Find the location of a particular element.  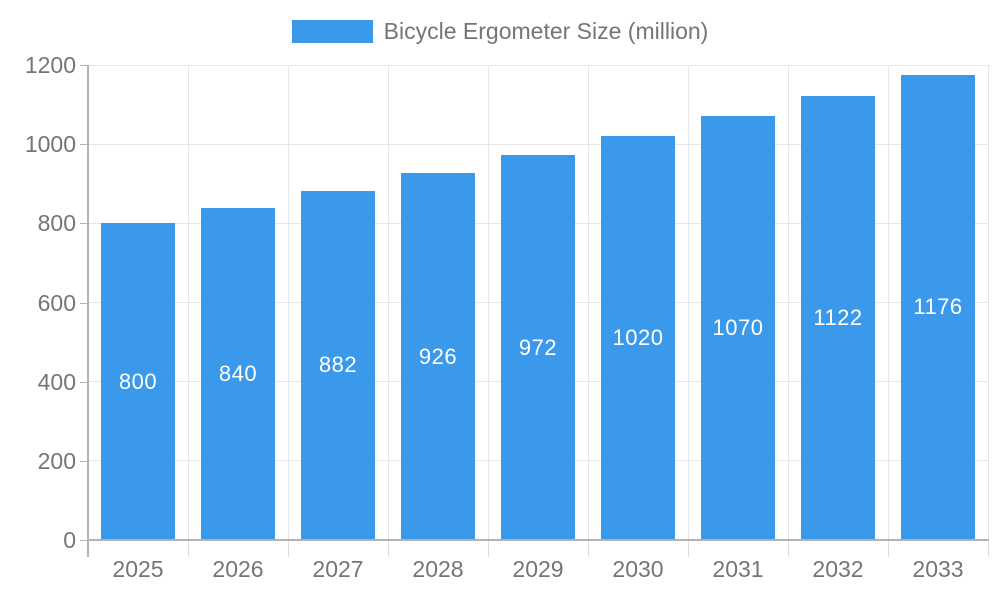

x-tick-label: 2027 is located at coordinates (338, 569).